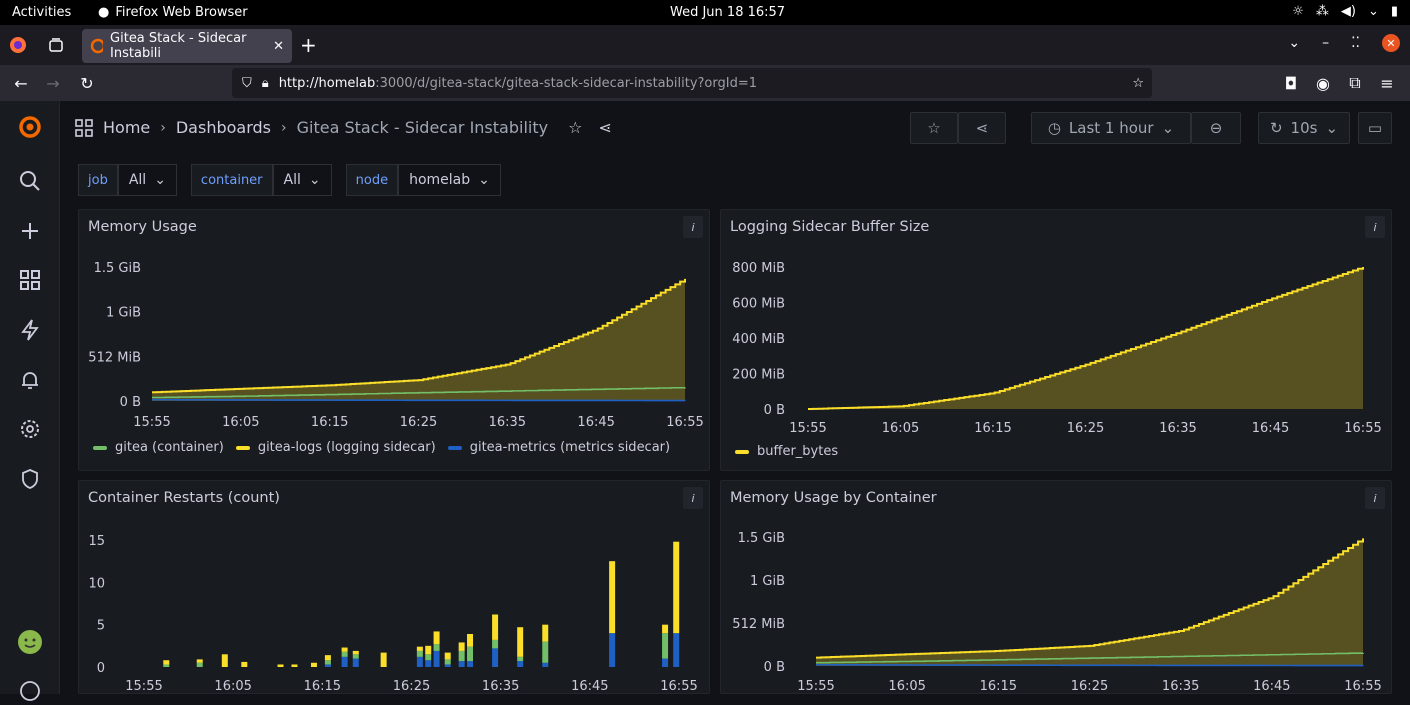 The image size is (1410, 705). What do you see at coordinates (1138, 83) in the screenshot?
I see `bookmark-star-icon: ☆` at bounding box center [1138, 83].